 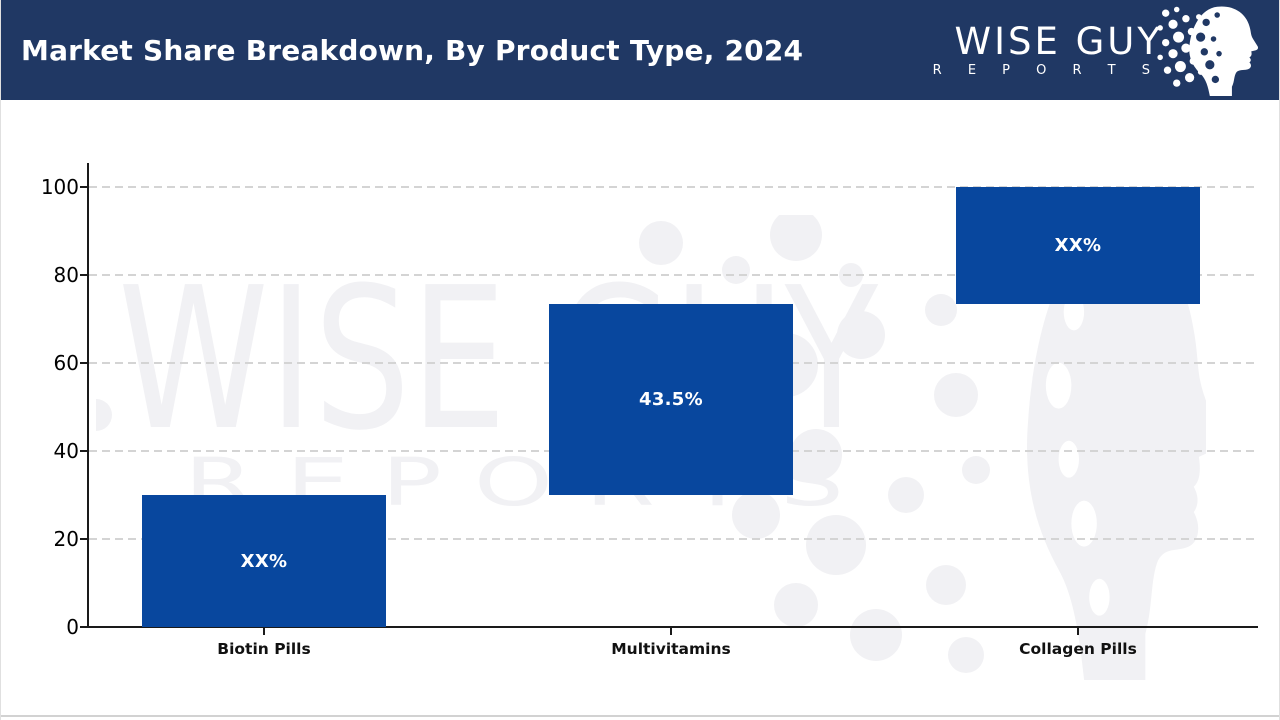 I want to click on wise-guy-logo: WISE GUY R E P O R T S, so click(x=1100, y=50).